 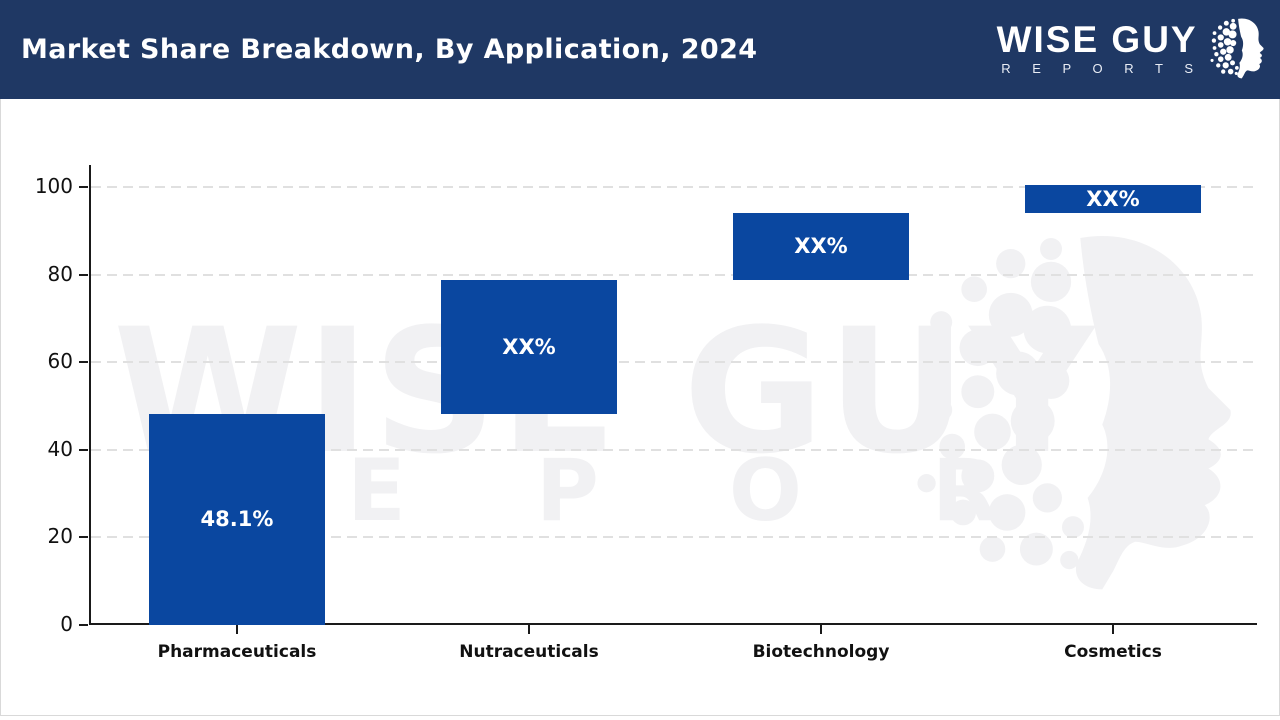 I want to click on bar-biotechnology: XX%, so click(x=821, y=247).